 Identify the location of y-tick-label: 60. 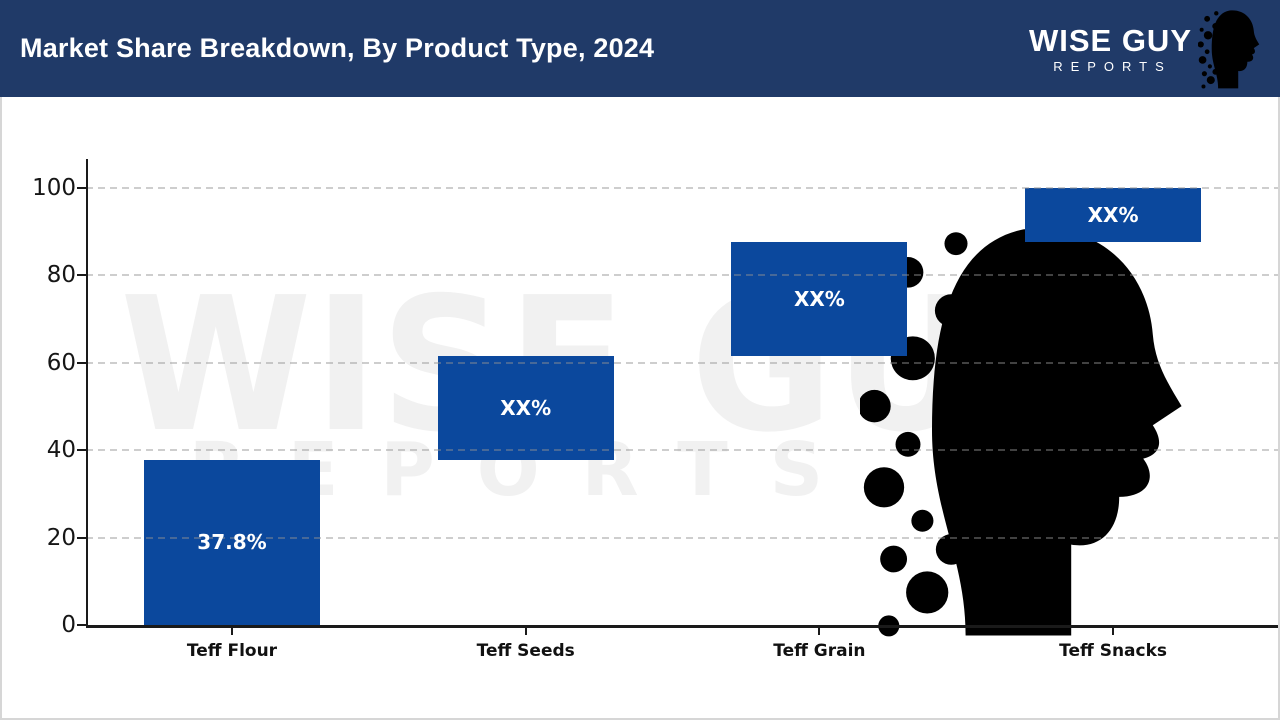
(61, 362).